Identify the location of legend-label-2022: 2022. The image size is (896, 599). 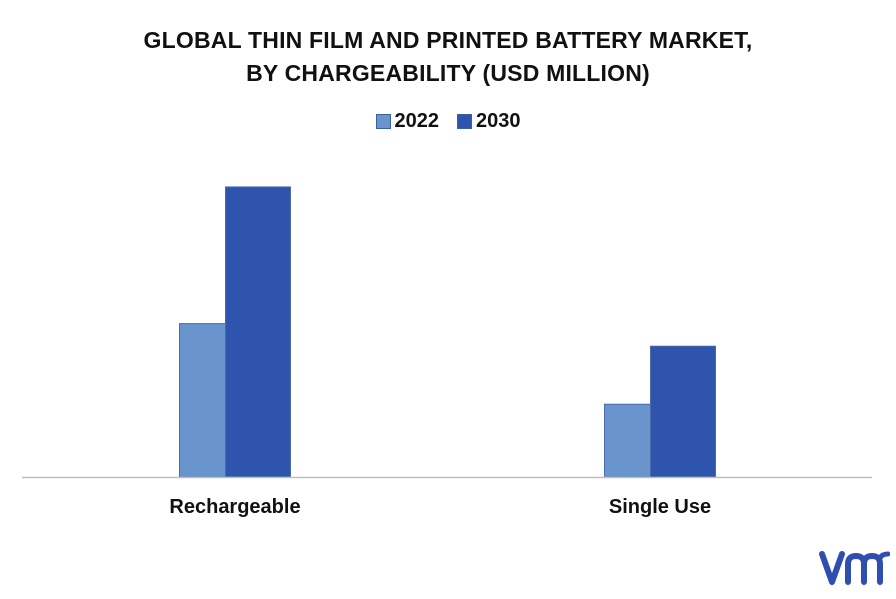
(417, 121).